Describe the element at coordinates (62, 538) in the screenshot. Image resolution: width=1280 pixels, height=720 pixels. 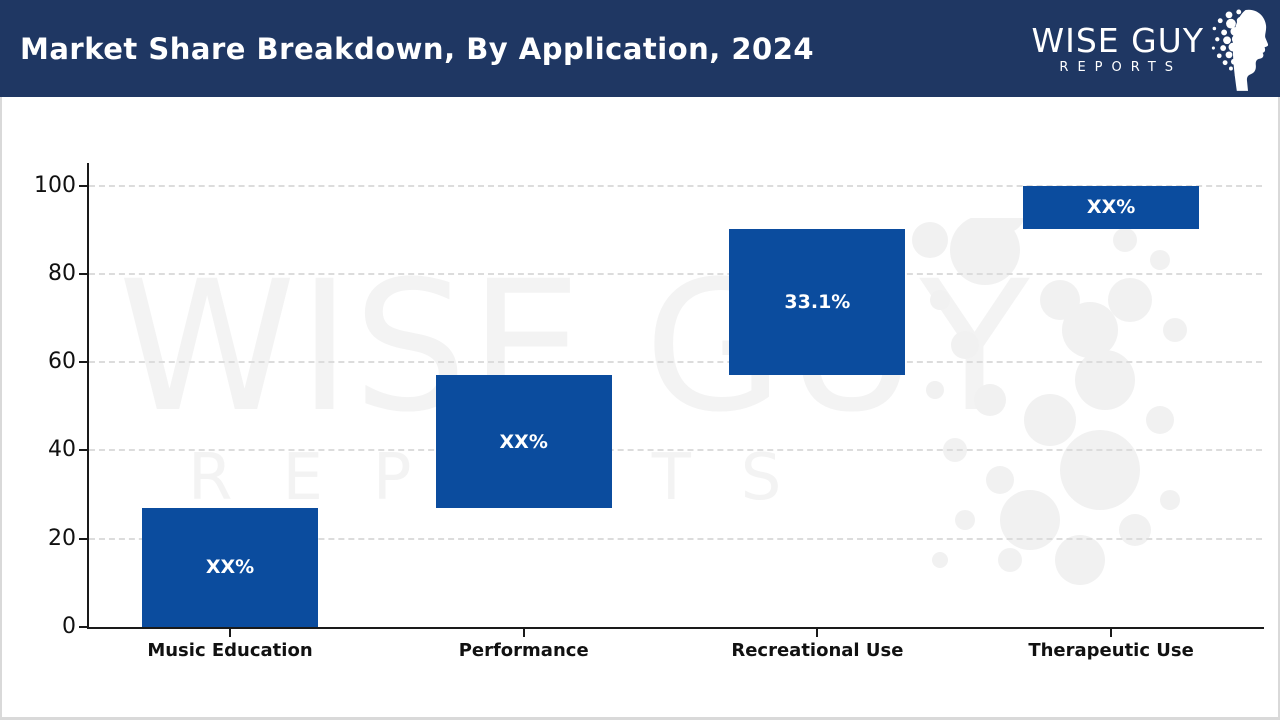
I see `y-tick-label-20: 20` at that location.